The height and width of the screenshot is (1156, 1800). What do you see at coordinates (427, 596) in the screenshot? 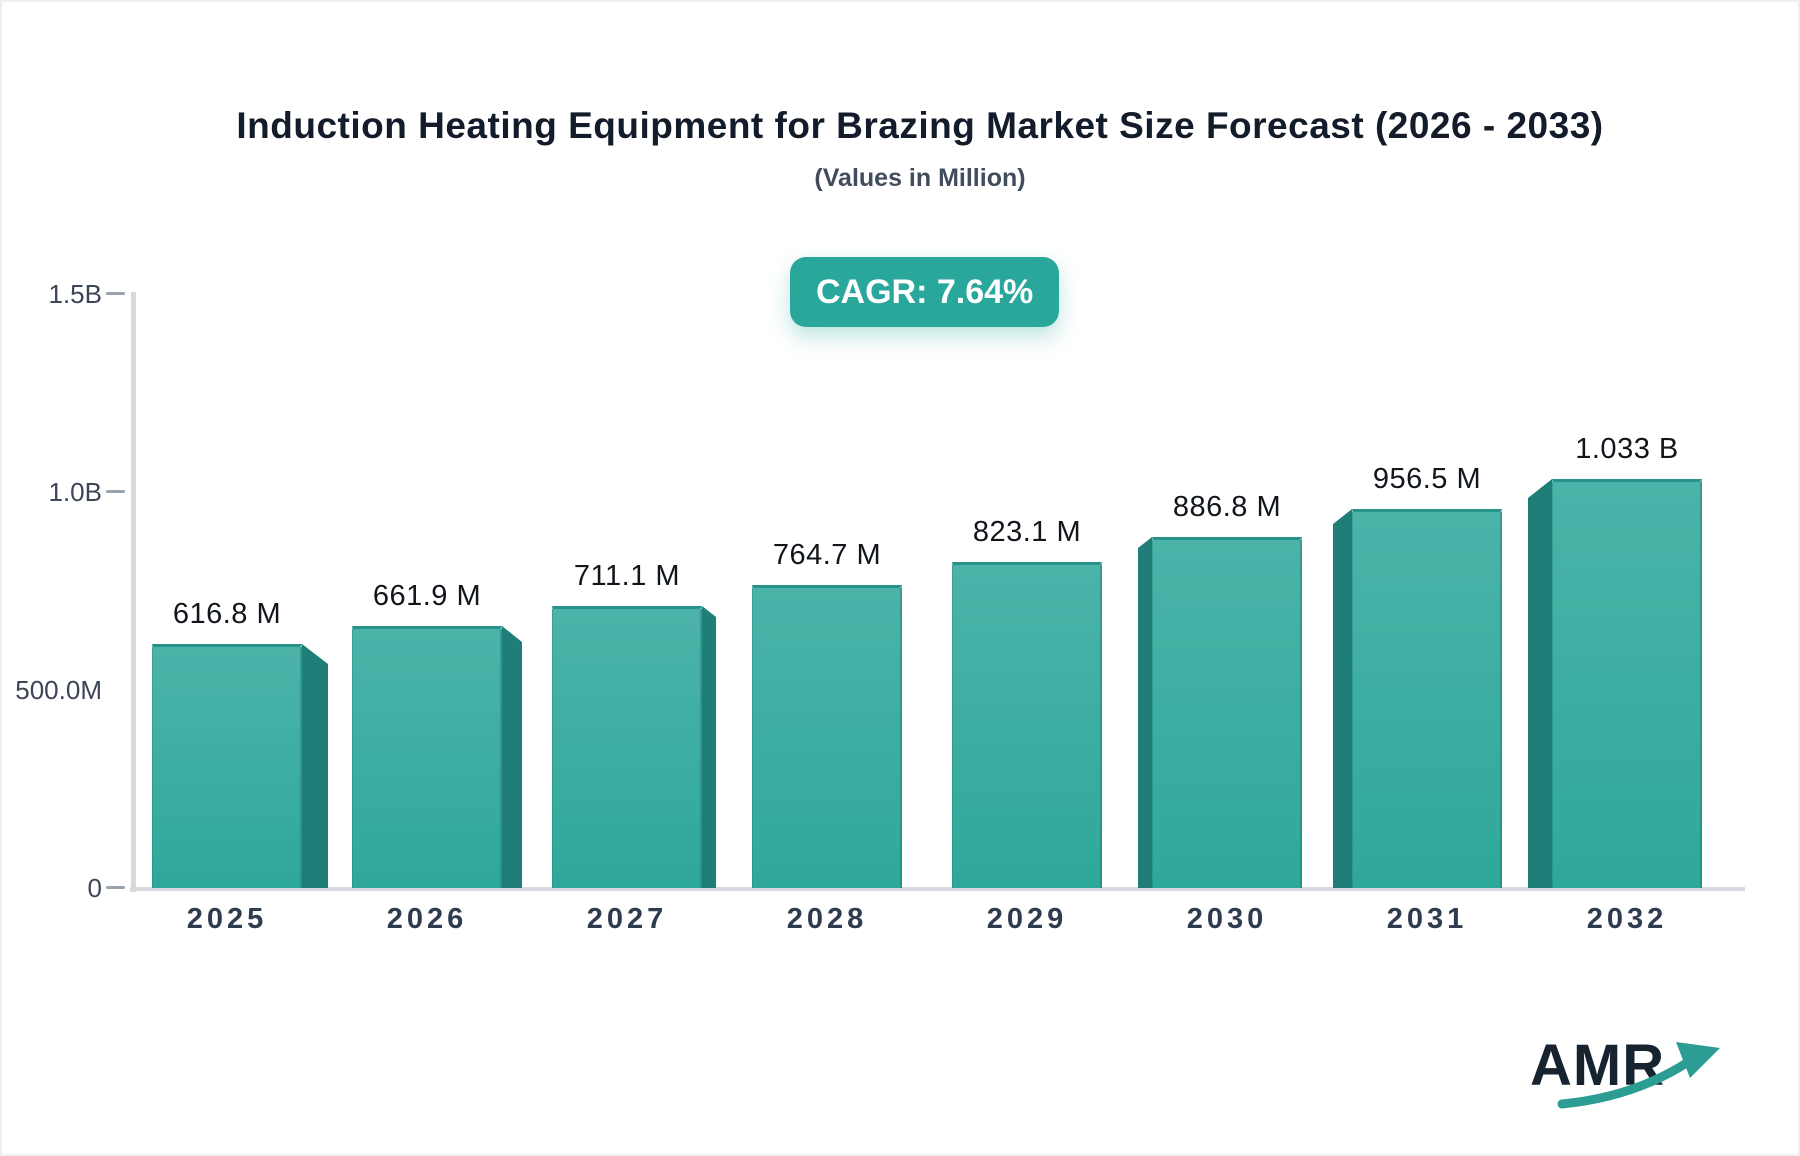
I see `bar-value-label: 661.9 M` at bounding box center [427, 596].